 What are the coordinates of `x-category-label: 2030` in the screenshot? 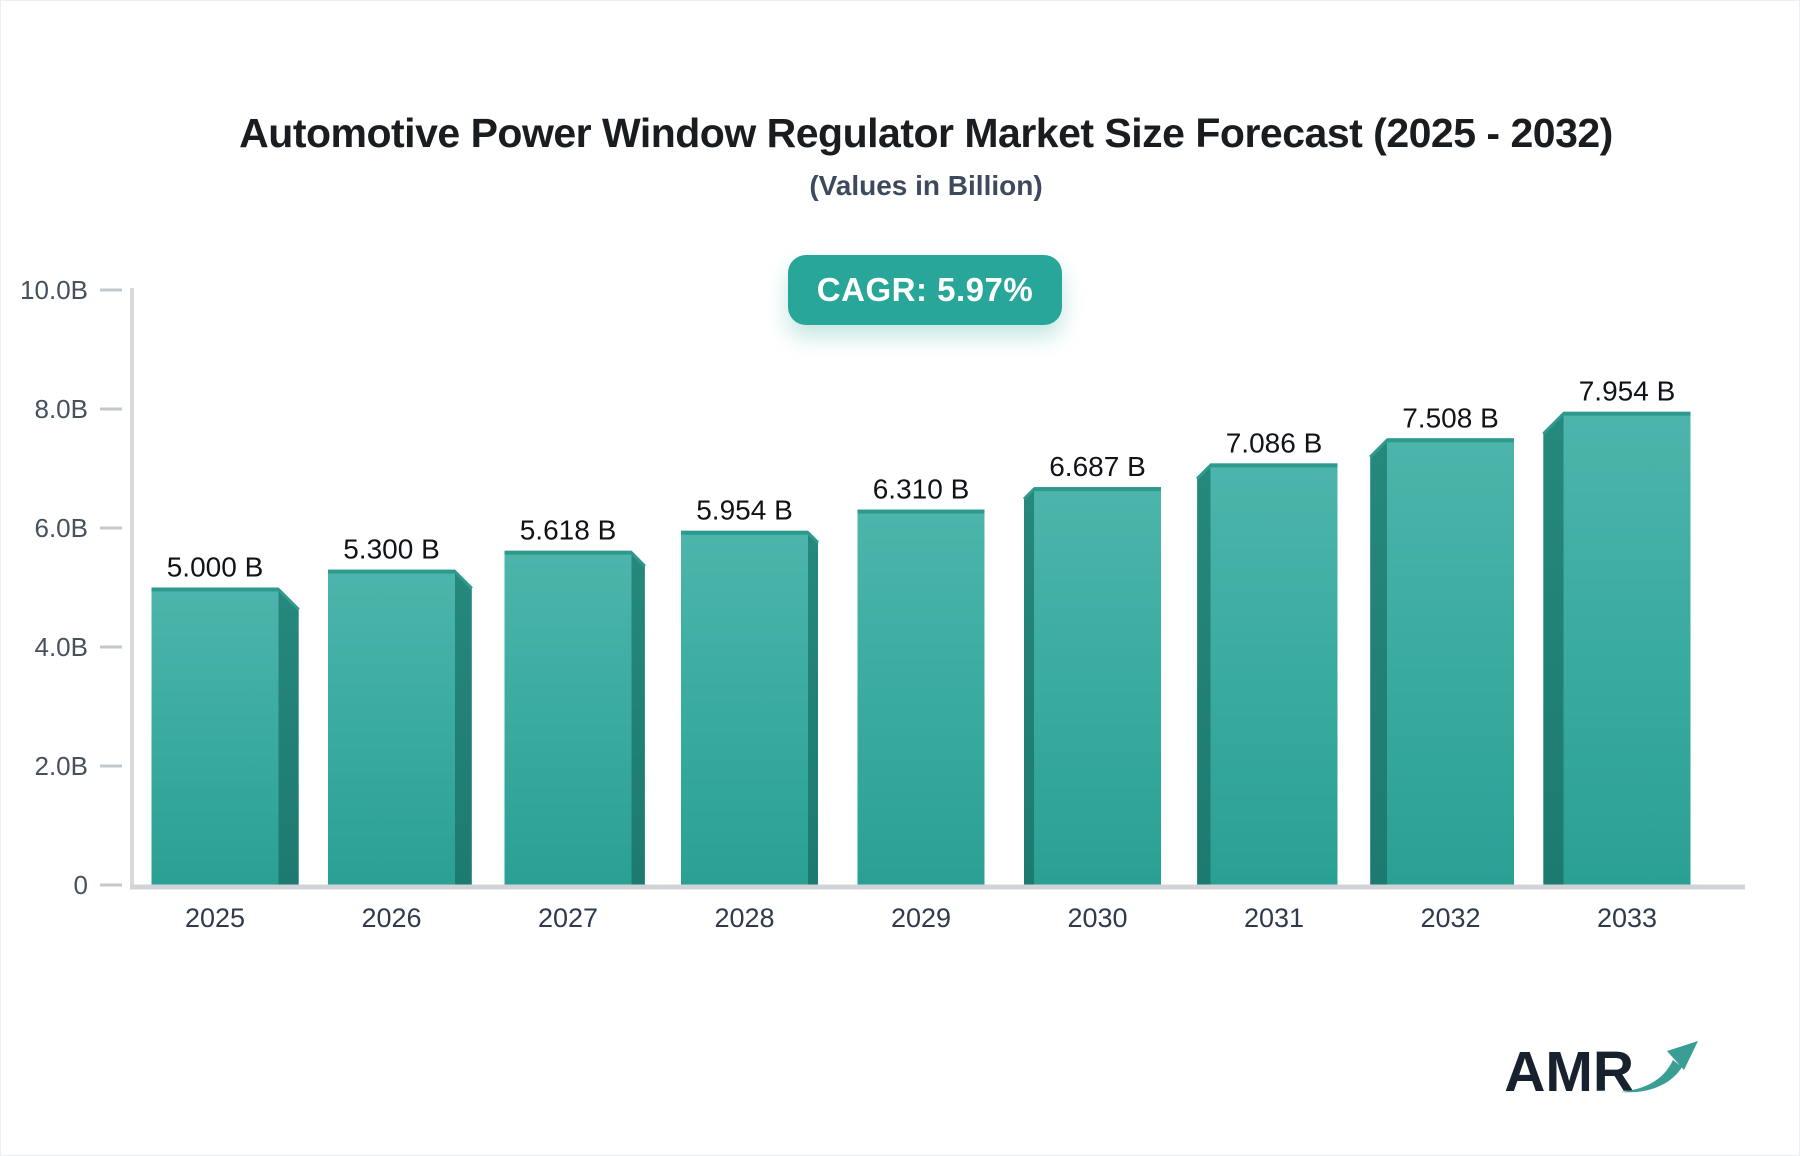 It's located at (1097, 918).